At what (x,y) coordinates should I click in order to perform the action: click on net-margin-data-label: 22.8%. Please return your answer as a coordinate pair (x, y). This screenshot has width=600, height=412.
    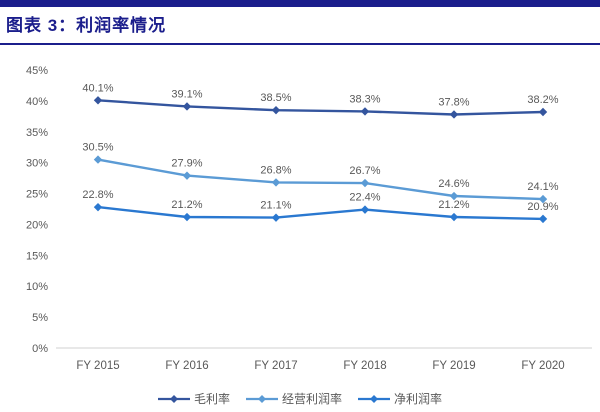
    Looking at the image, I should click on (97, 195).